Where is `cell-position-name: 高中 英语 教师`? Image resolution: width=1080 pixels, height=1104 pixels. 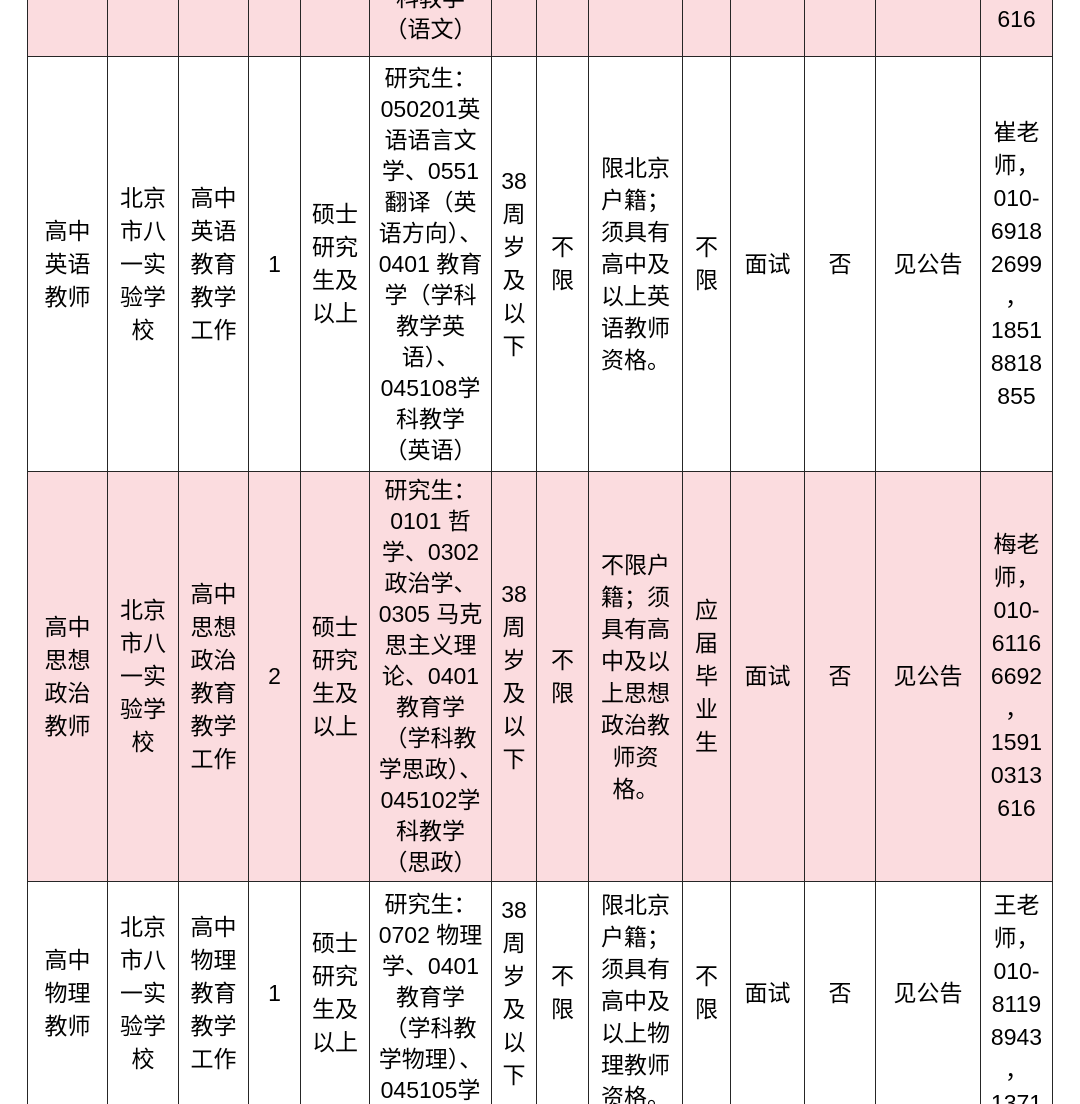 cell-position-name: 高中 英语 教师 is located at coordinates (68, 264).